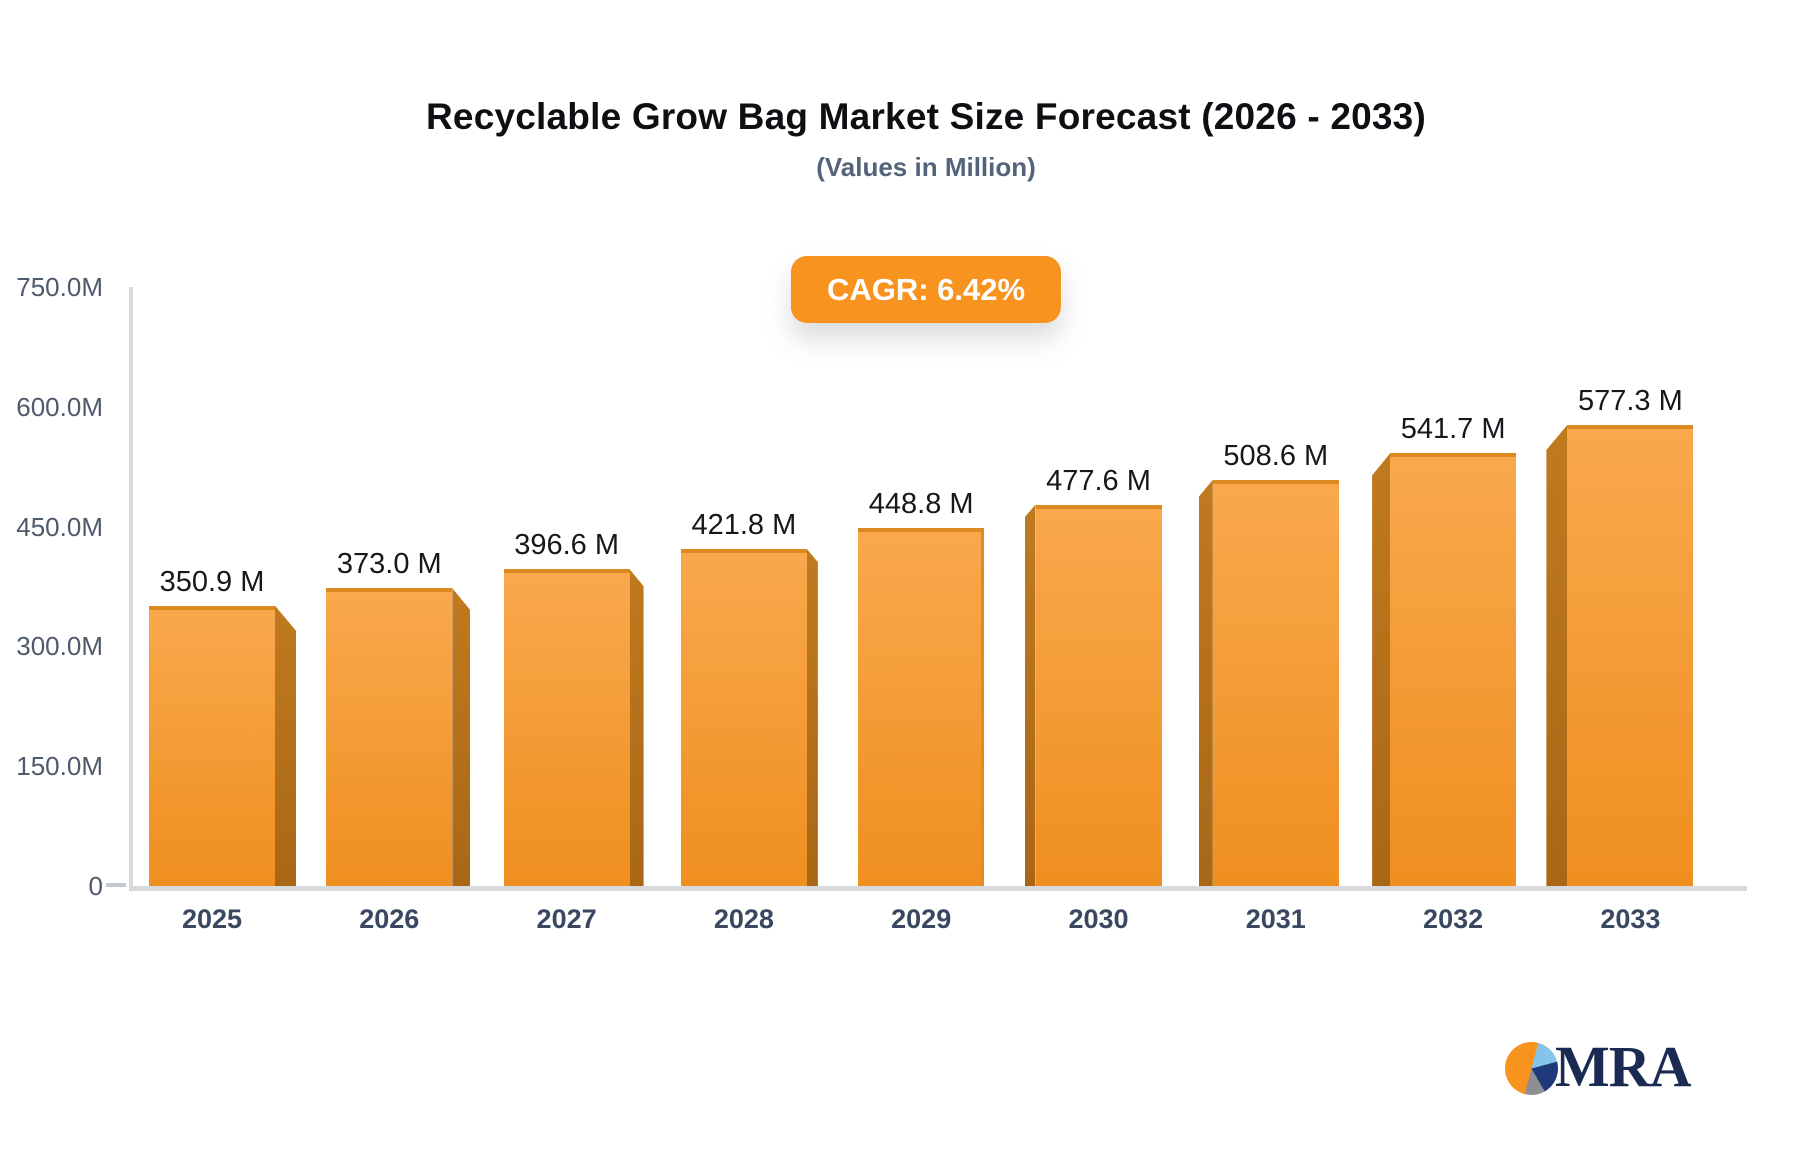 The height and width of the screenshot is (1156, 1800). Describe the element at coordinates (1630, 919) in the screenshot. I see `x-axis-tick-label: 2033` at that location.